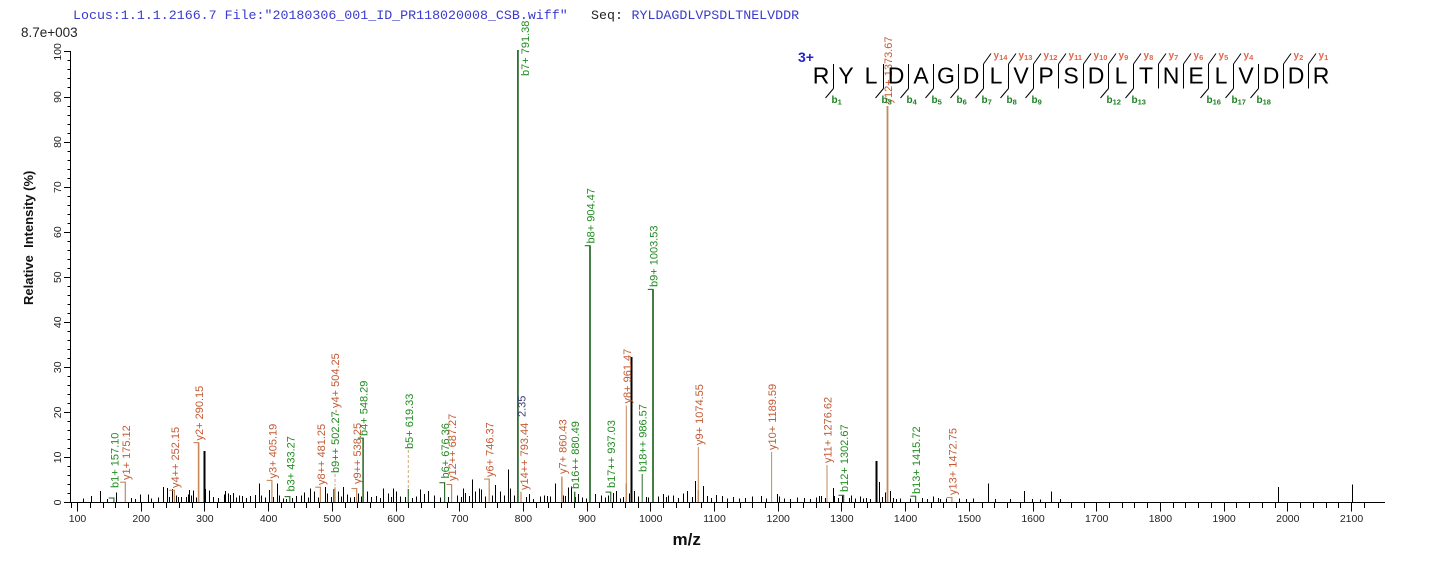 Image resolution: width=1436 pixels, height=562 pixels. Describe the element at coordinates (687, 539) in the screenshot. I see `svg-text: m/z` at that location.